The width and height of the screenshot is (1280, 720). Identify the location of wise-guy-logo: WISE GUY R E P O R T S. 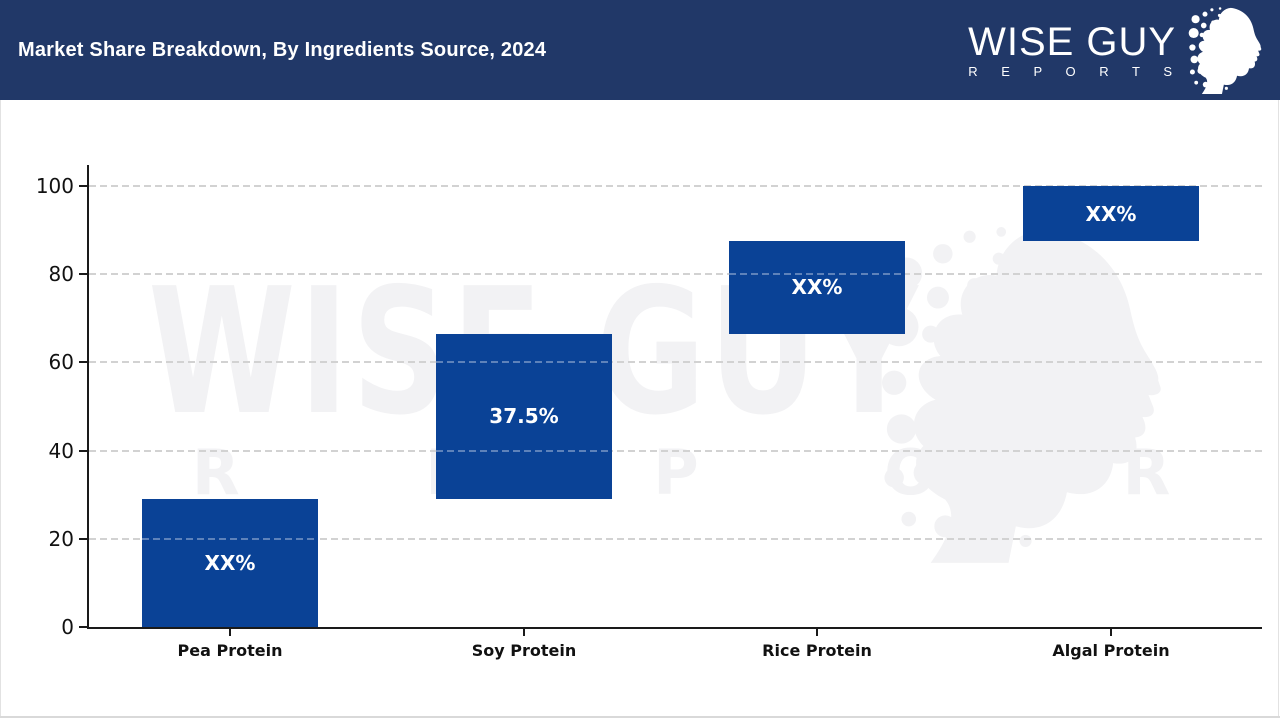
(1121, 50).